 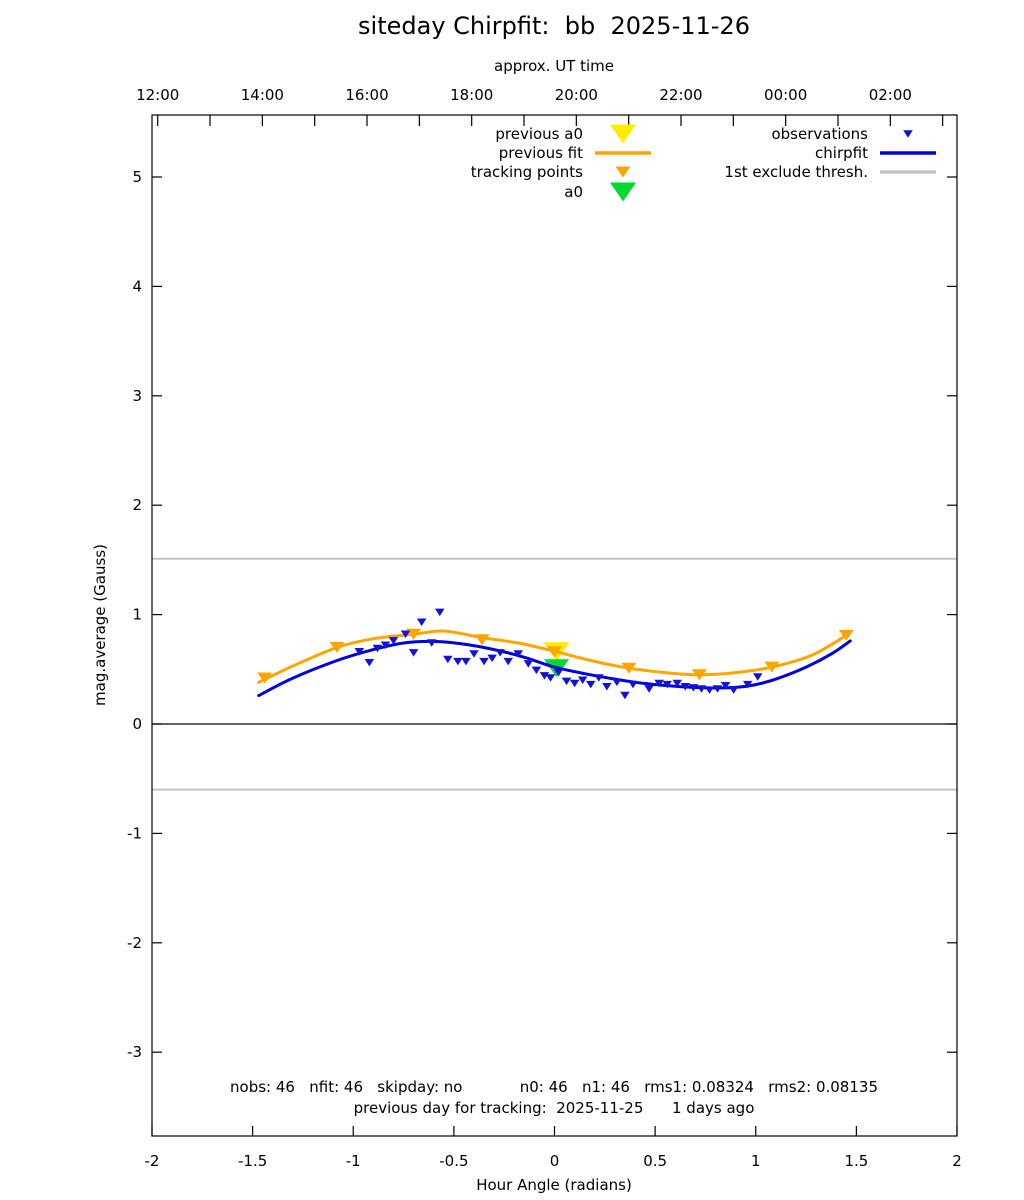 I want to click on legend-label: a0, so click(x=573, y=192).